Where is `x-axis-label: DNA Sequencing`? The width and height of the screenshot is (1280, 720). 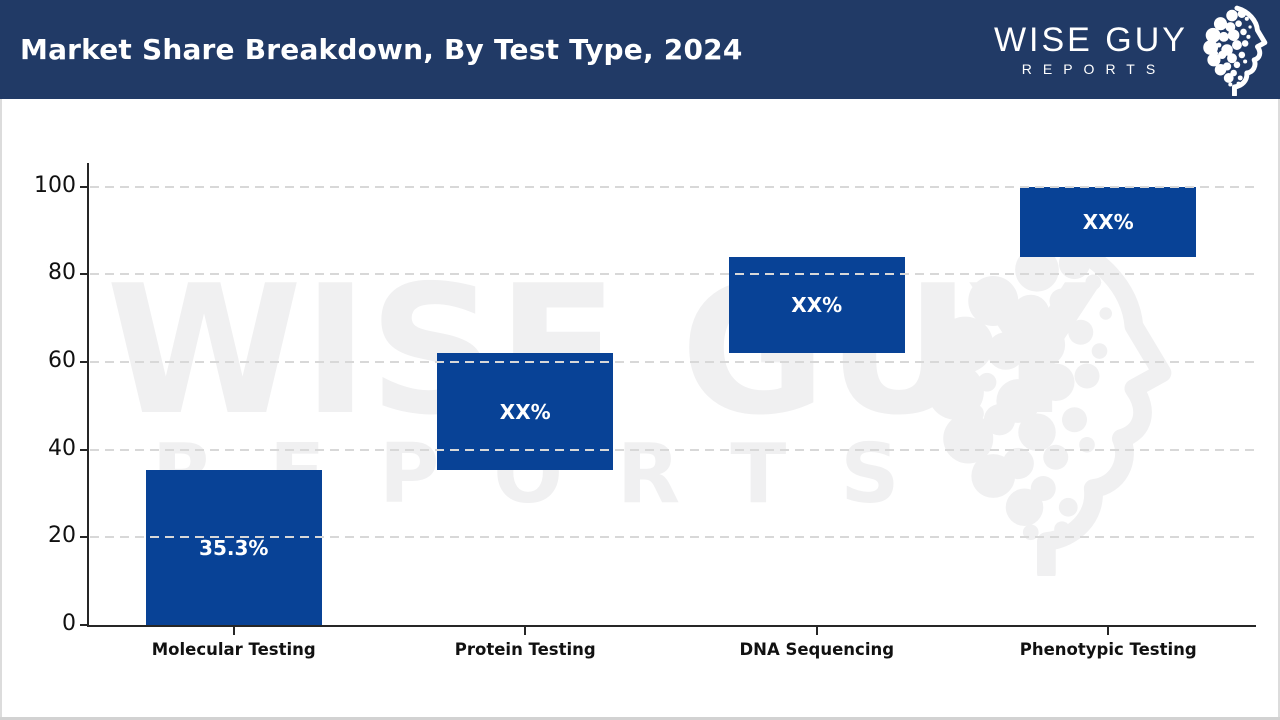 x-axis-label: DNA Sequencing is located at coordinates (817, 649).